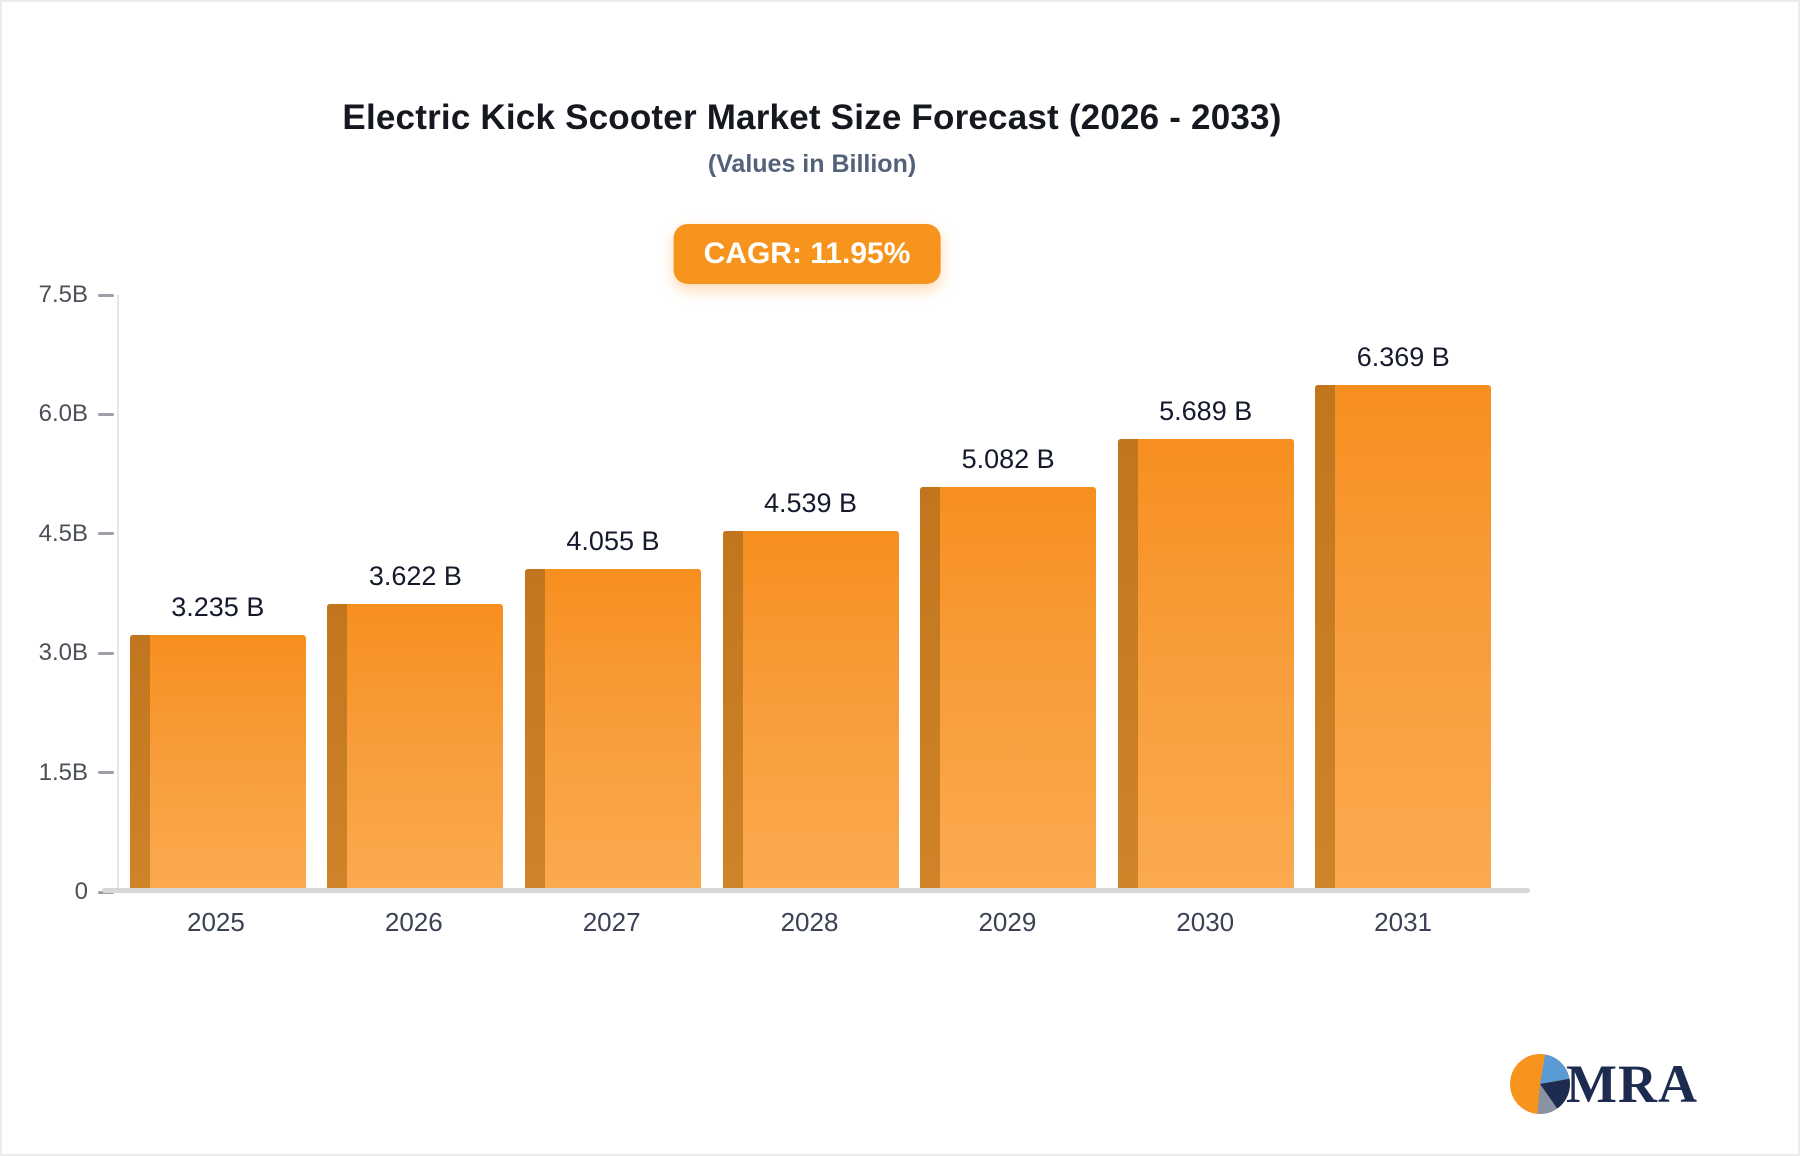 This screenshot has width=1800, height=1156. I want to click on x-tick-label: 2025, so click(216, 922).